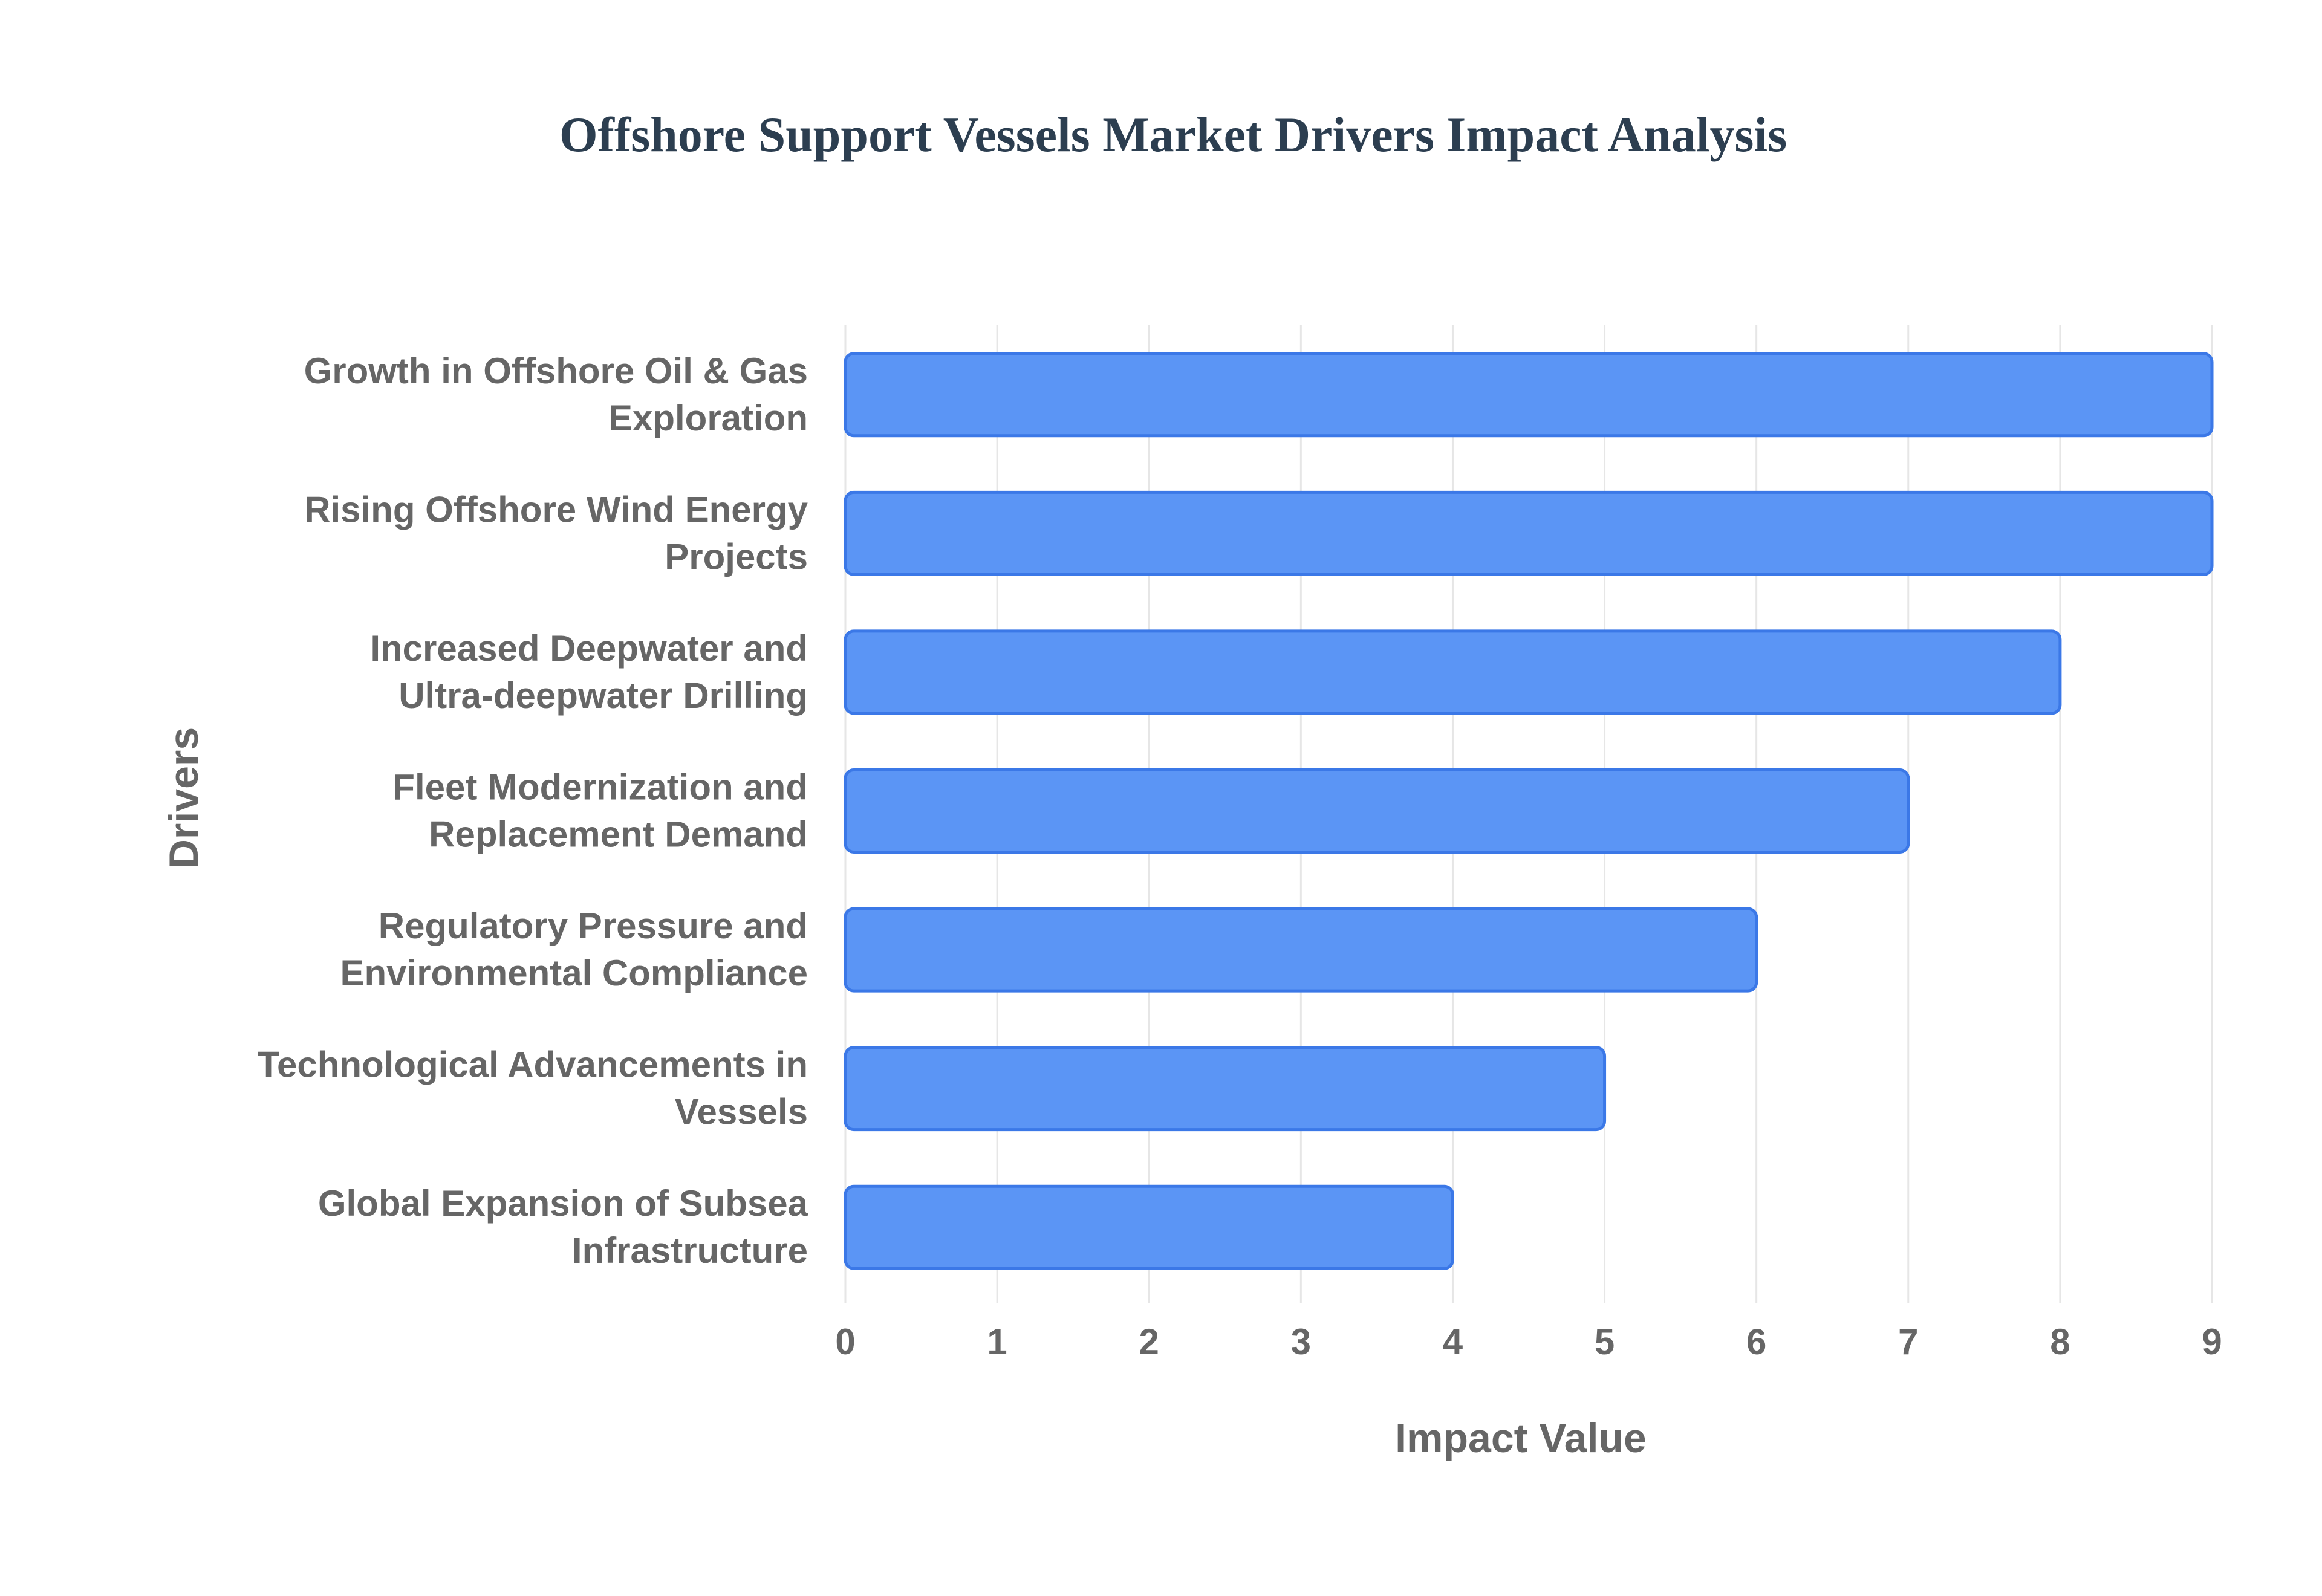 The width and height of the screenshot is (2322, 1596). What do you see at coordinates (708, 418) in the screenshot?
I see `y-tick-label-line: Exploration` at bounding box center [708, 418].